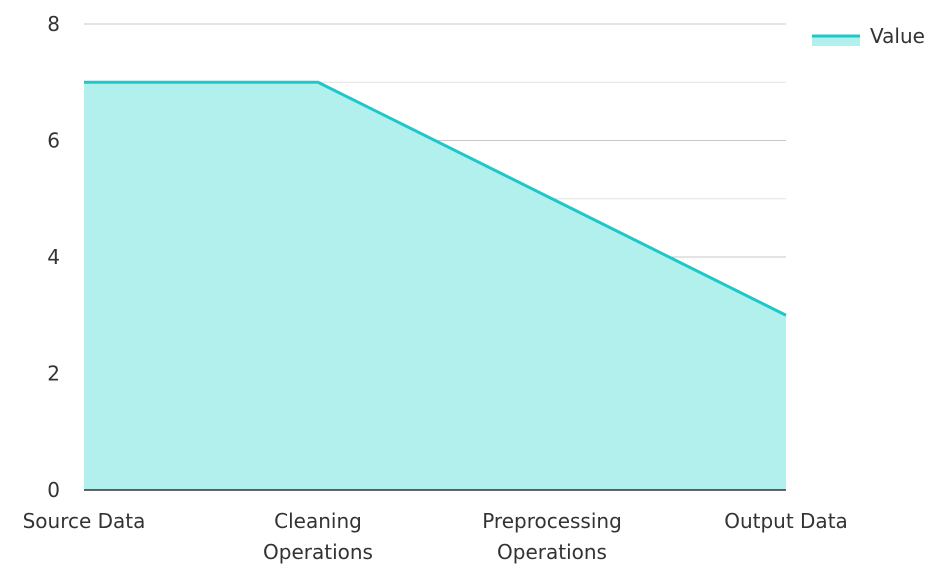 This screenshot has height=568, width=936. What do you see at coordinates (53, 141) in the screenshot?
I see `y-tick-label: 6` at bounding box center [53, 141].